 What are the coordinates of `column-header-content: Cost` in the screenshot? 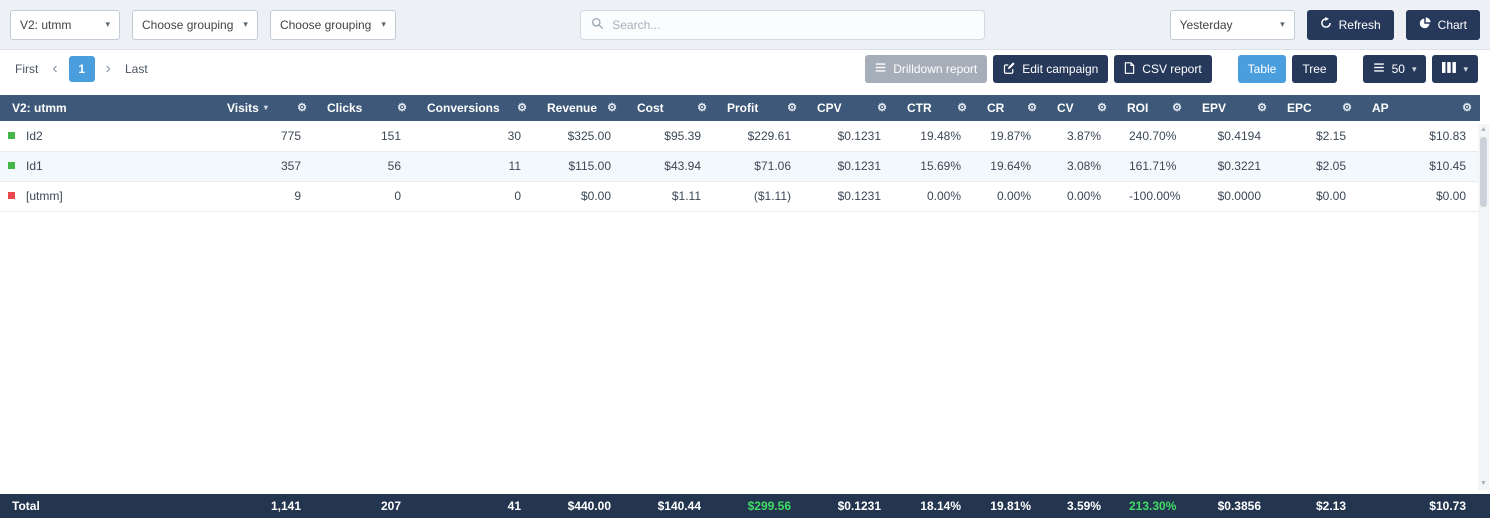 It's located at (650, 108).